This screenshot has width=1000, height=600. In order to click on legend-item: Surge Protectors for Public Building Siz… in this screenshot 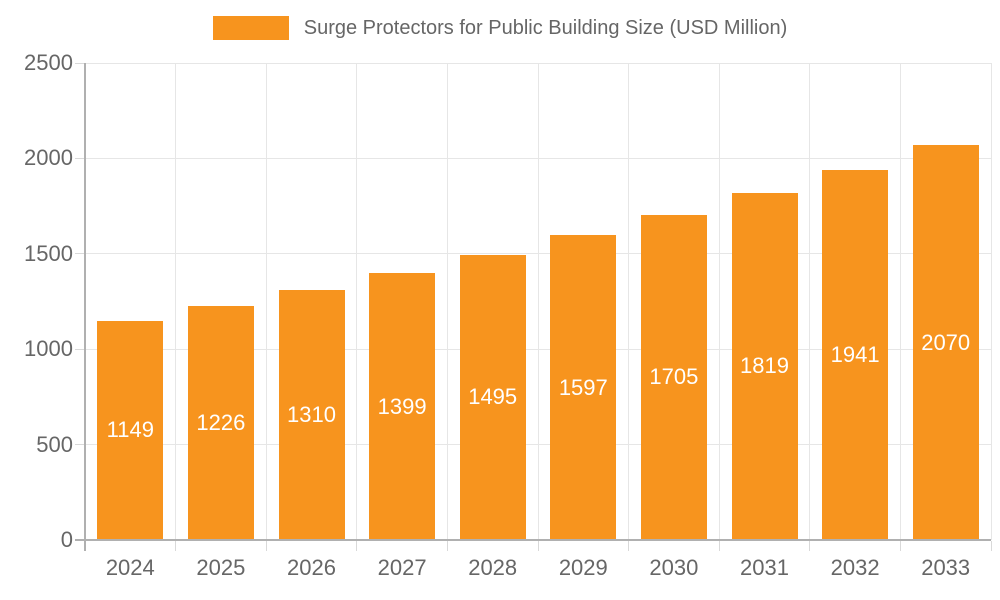, I will do `click(500, 28)`.